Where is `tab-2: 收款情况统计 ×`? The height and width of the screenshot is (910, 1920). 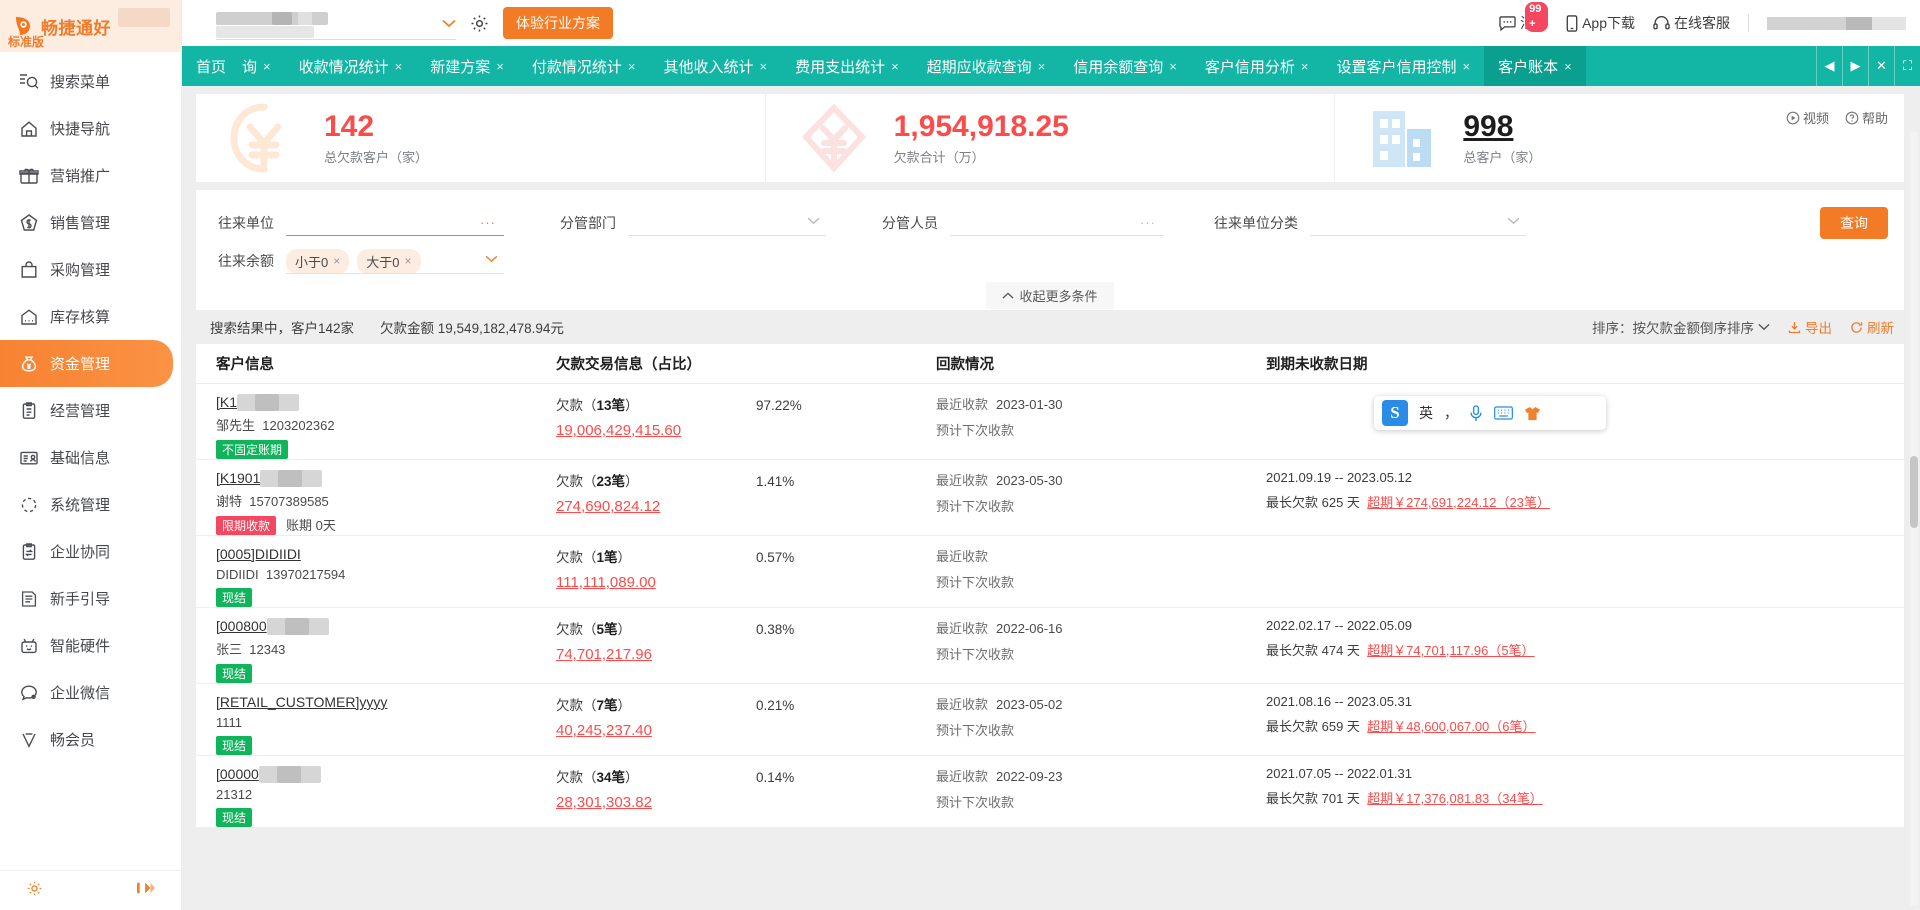
tab-2: 收款情况统计 × is located at coordinates (351, 66).